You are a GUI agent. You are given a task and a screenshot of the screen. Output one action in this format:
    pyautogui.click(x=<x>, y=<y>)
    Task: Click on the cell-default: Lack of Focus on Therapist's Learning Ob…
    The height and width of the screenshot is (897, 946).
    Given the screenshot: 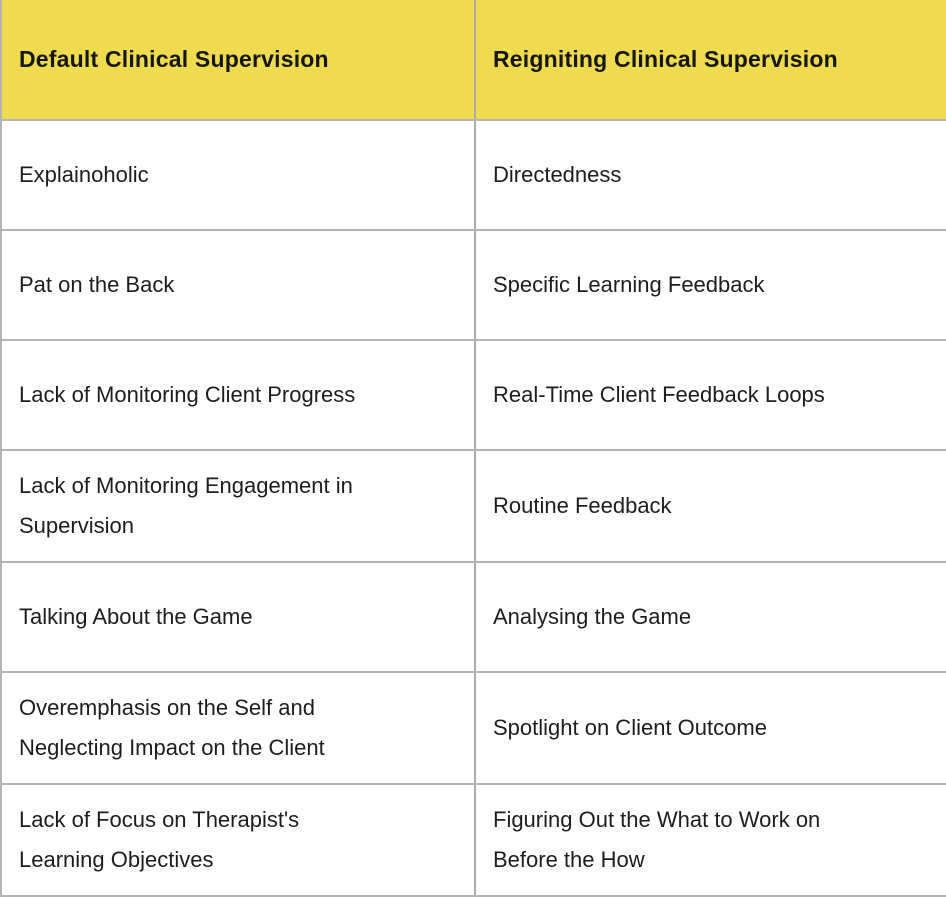 What is the action you would take?
    pyautogui.click(x=238, y=840)
    